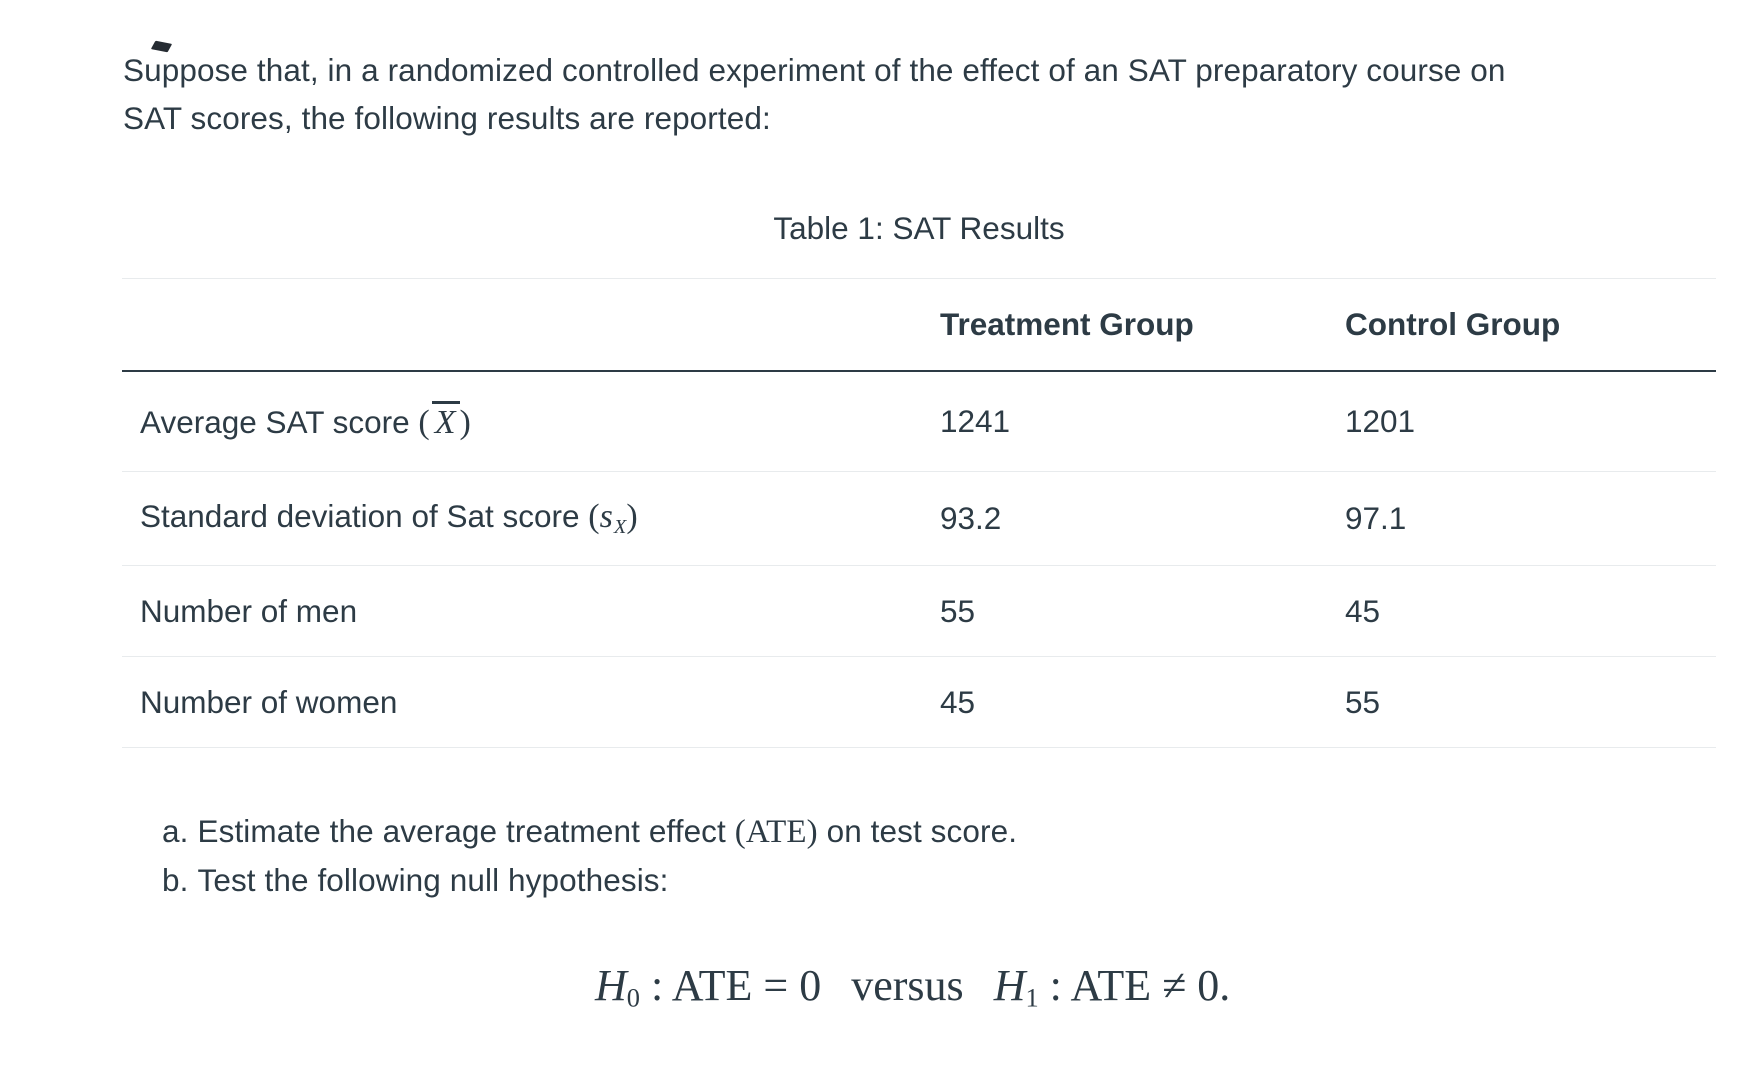  Describe the element at coordinates (531, 702) in the screenshot. I see `row-label: Number of women` at that location.